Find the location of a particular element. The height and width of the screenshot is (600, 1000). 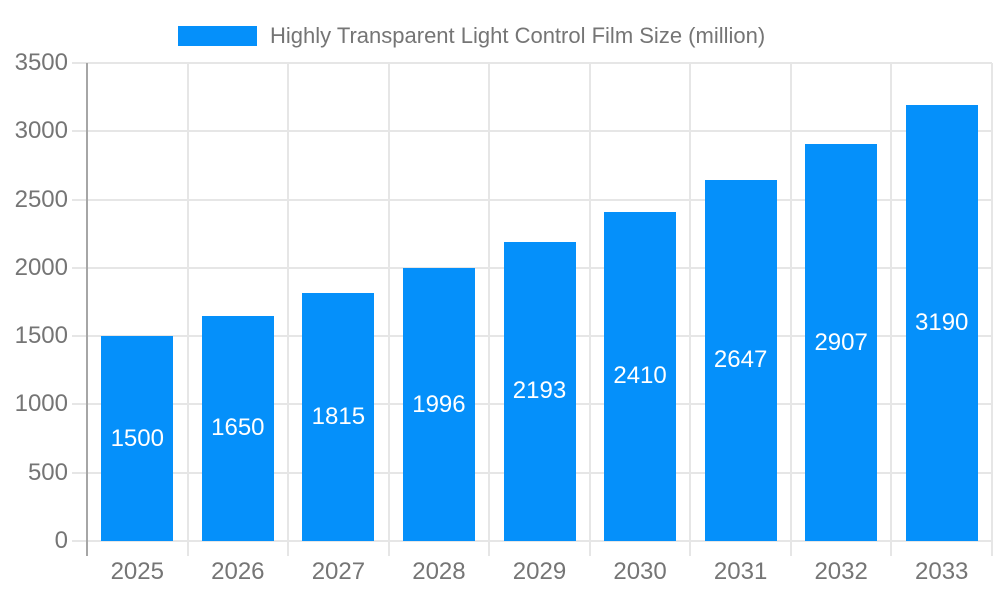

x-tick-label: 2027 is located at coordinates (338, 571).